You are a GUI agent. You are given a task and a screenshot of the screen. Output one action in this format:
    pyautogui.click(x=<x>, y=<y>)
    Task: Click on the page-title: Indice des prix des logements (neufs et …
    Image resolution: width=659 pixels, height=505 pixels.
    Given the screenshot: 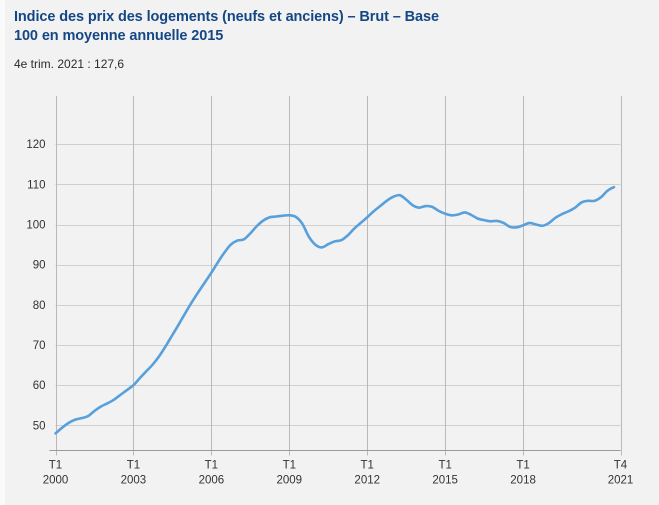 What is the action you would take?
    pyautogui.click(x=226, y=26)
    